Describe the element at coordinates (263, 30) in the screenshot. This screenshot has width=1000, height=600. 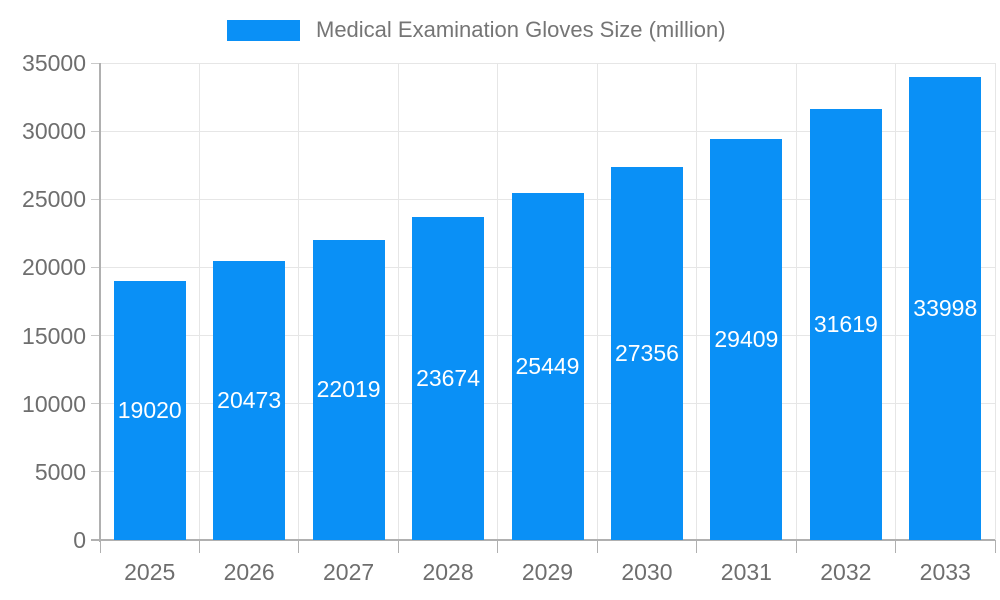
I see `legend-swatch` at that location.